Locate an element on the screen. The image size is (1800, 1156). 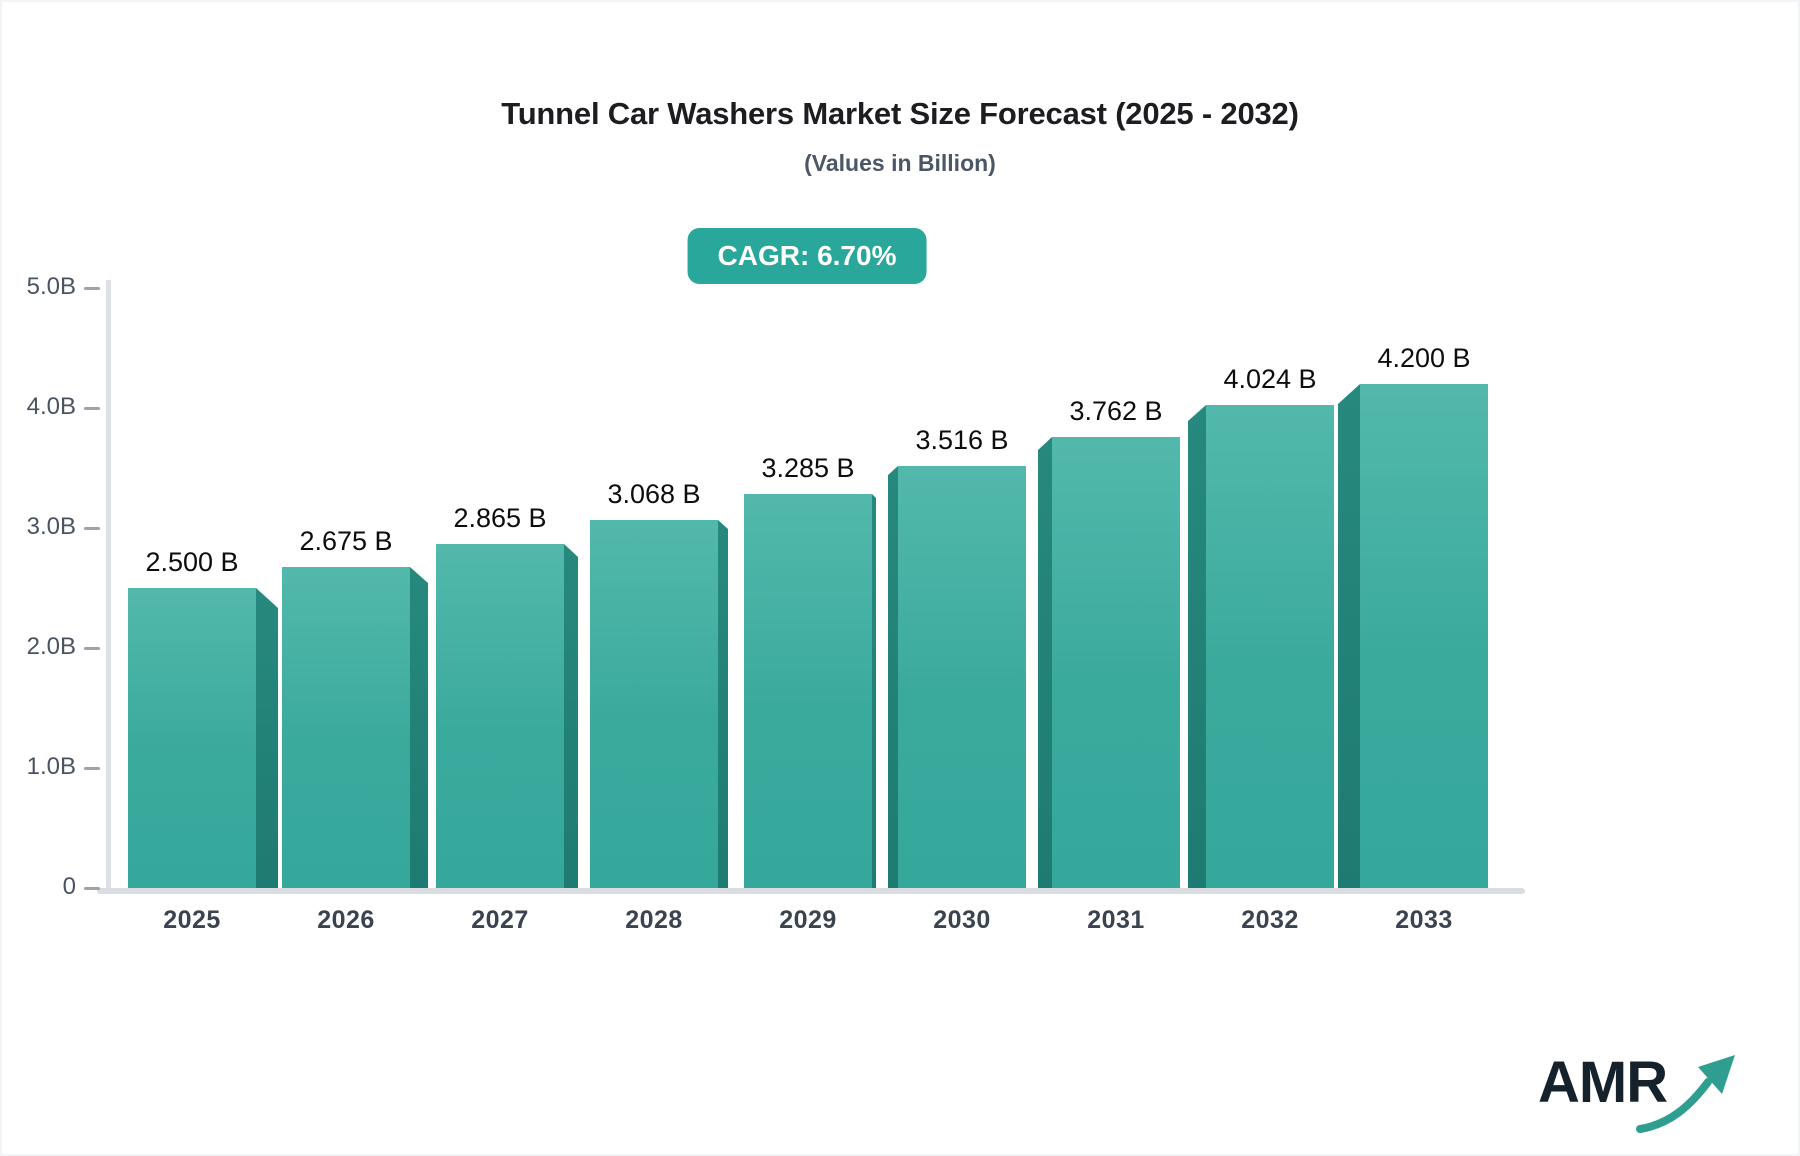
bar-2025 is located at coordinates (192, 738).